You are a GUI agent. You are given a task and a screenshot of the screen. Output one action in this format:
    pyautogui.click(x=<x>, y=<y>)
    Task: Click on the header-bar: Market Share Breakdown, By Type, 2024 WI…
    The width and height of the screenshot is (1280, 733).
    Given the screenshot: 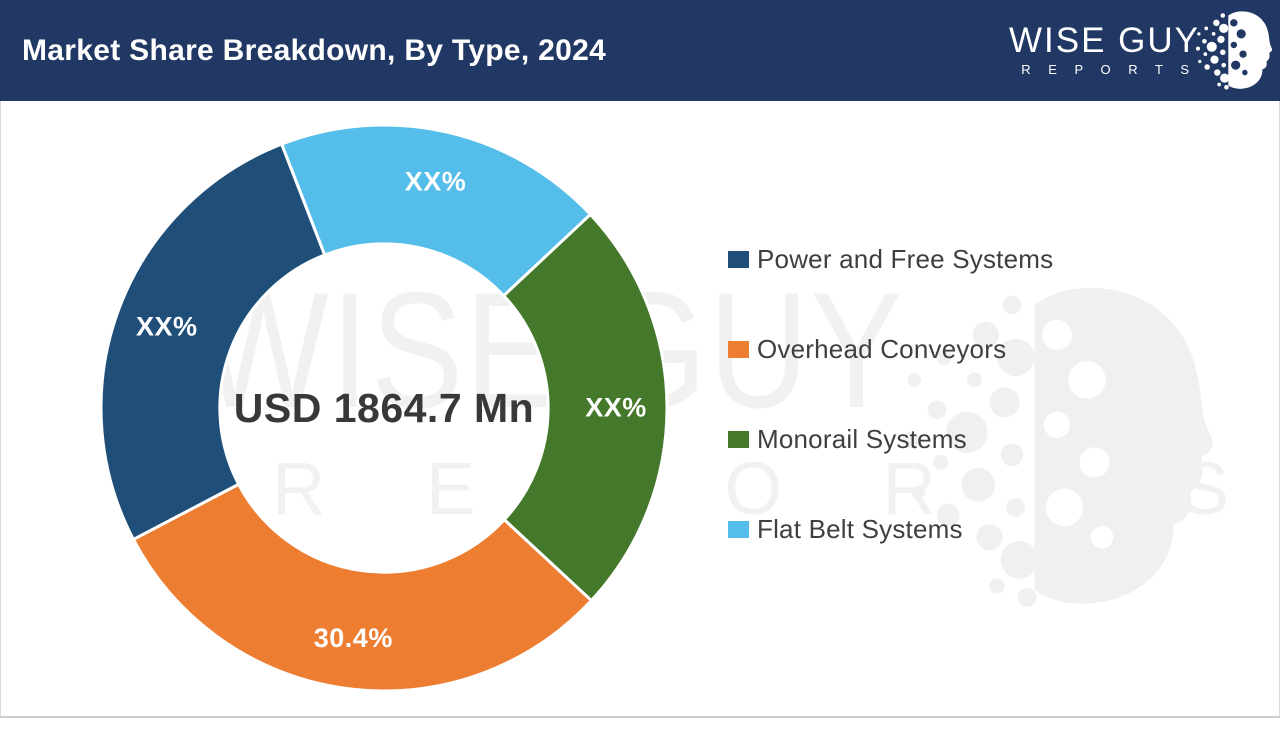 What is the action you would take?
    pyautogui.click(x=640, y=50)
    